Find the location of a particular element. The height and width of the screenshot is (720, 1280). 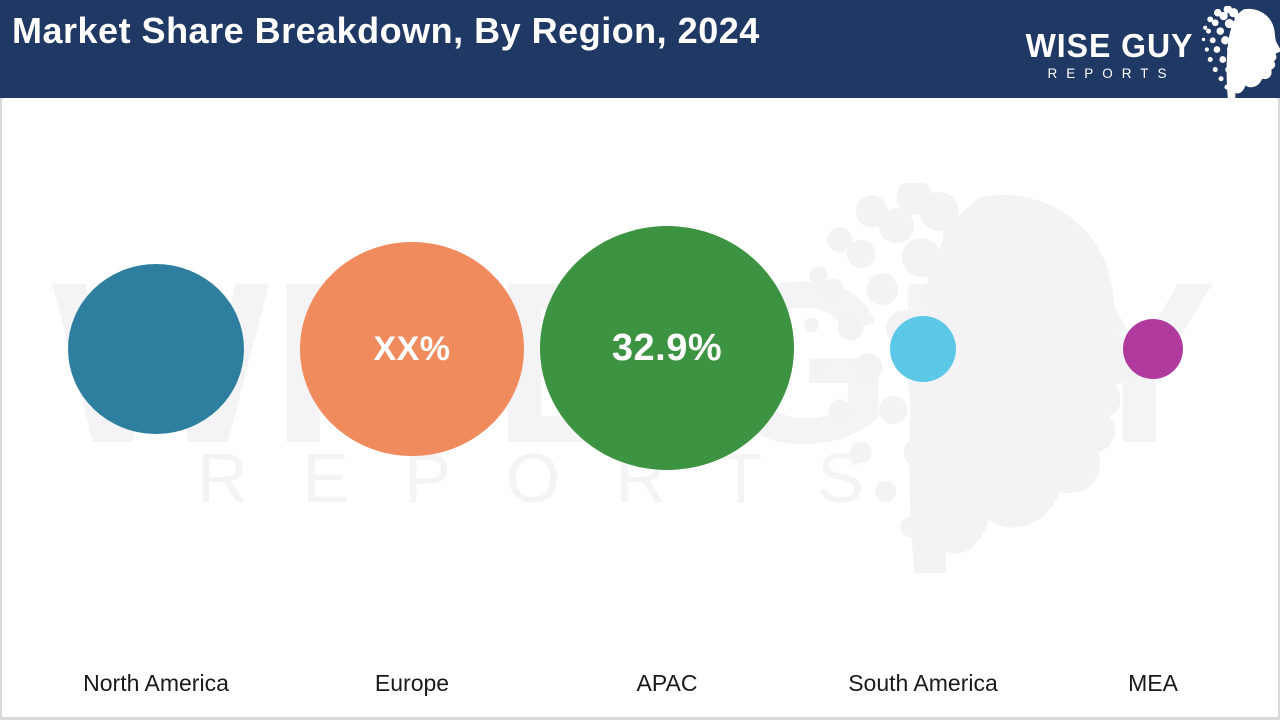

bubble-value-label-europe: XX% is located at coordinates (412, 348).